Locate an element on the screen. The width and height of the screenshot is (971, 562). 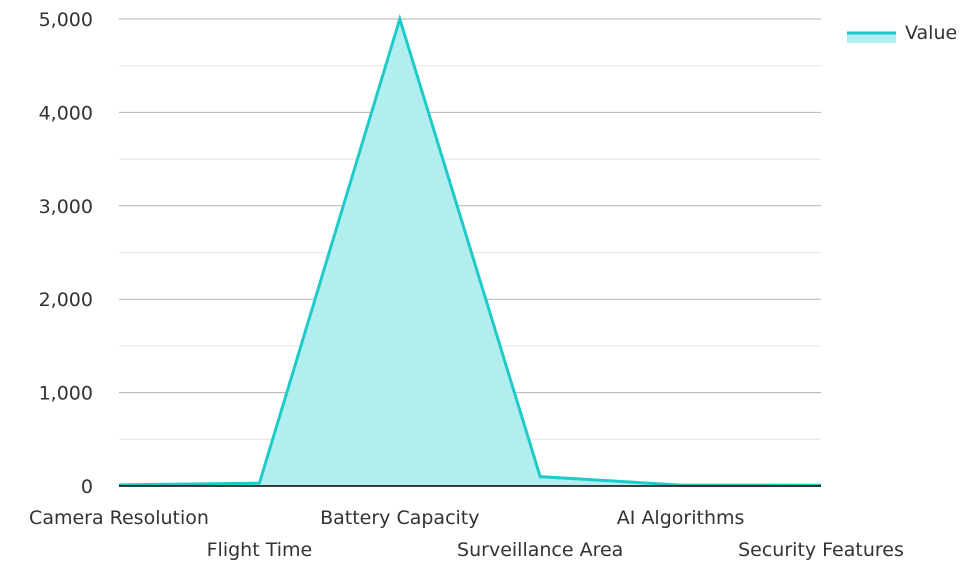
x-tick-label: Battery Capacity is located at coordinates (399, 518).